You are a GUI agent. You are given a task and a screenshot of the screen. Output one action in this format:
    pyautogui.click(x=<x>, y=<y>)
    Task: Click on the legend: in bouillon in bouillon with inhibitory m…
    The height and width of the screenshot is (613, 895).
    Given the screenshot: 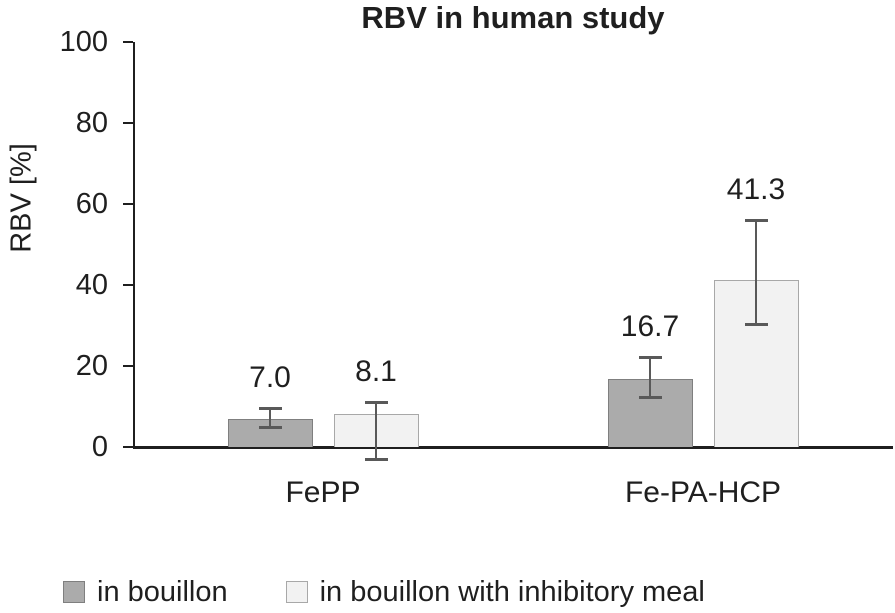 What is the action you would take?
    pyautogui.click(x=384, y=592)
    